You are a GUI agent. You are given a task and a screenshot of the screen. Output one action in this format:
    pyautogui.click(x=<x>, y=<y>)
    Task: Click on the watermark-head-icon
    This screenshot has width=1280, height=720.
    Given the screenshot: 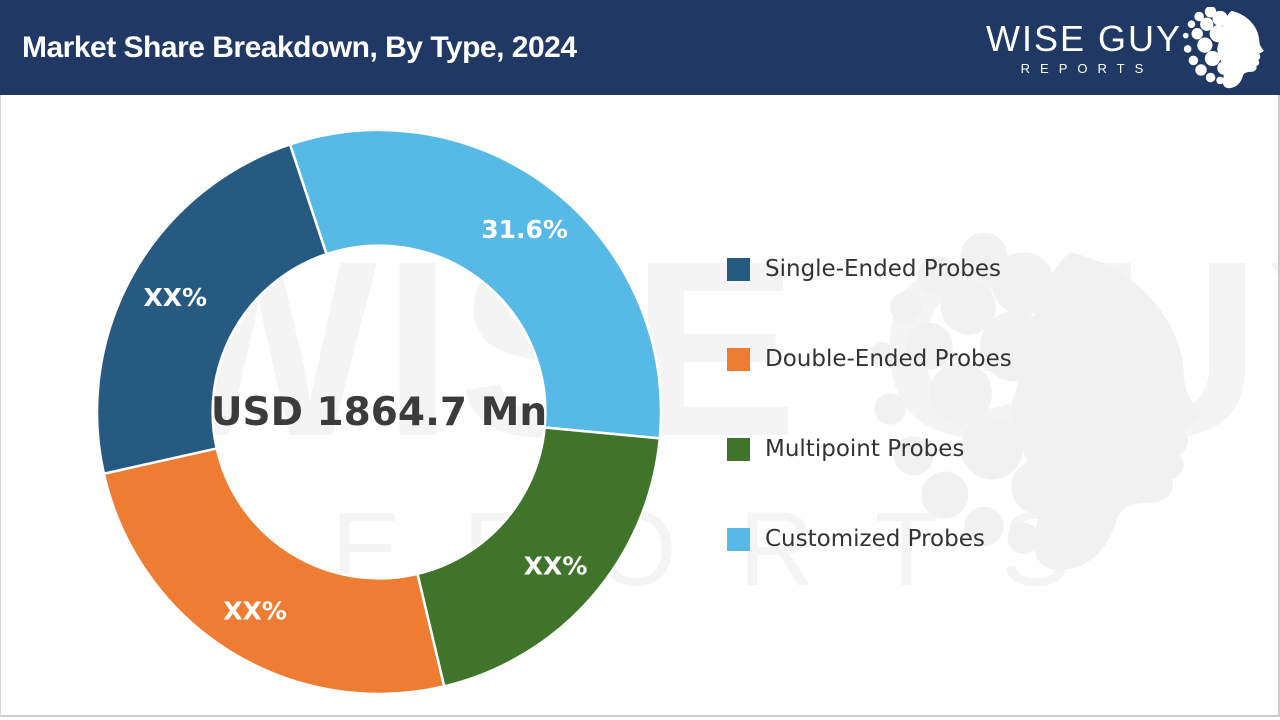 What is the action you would take?
    pyautogui.click(x=1037, y=401)
    